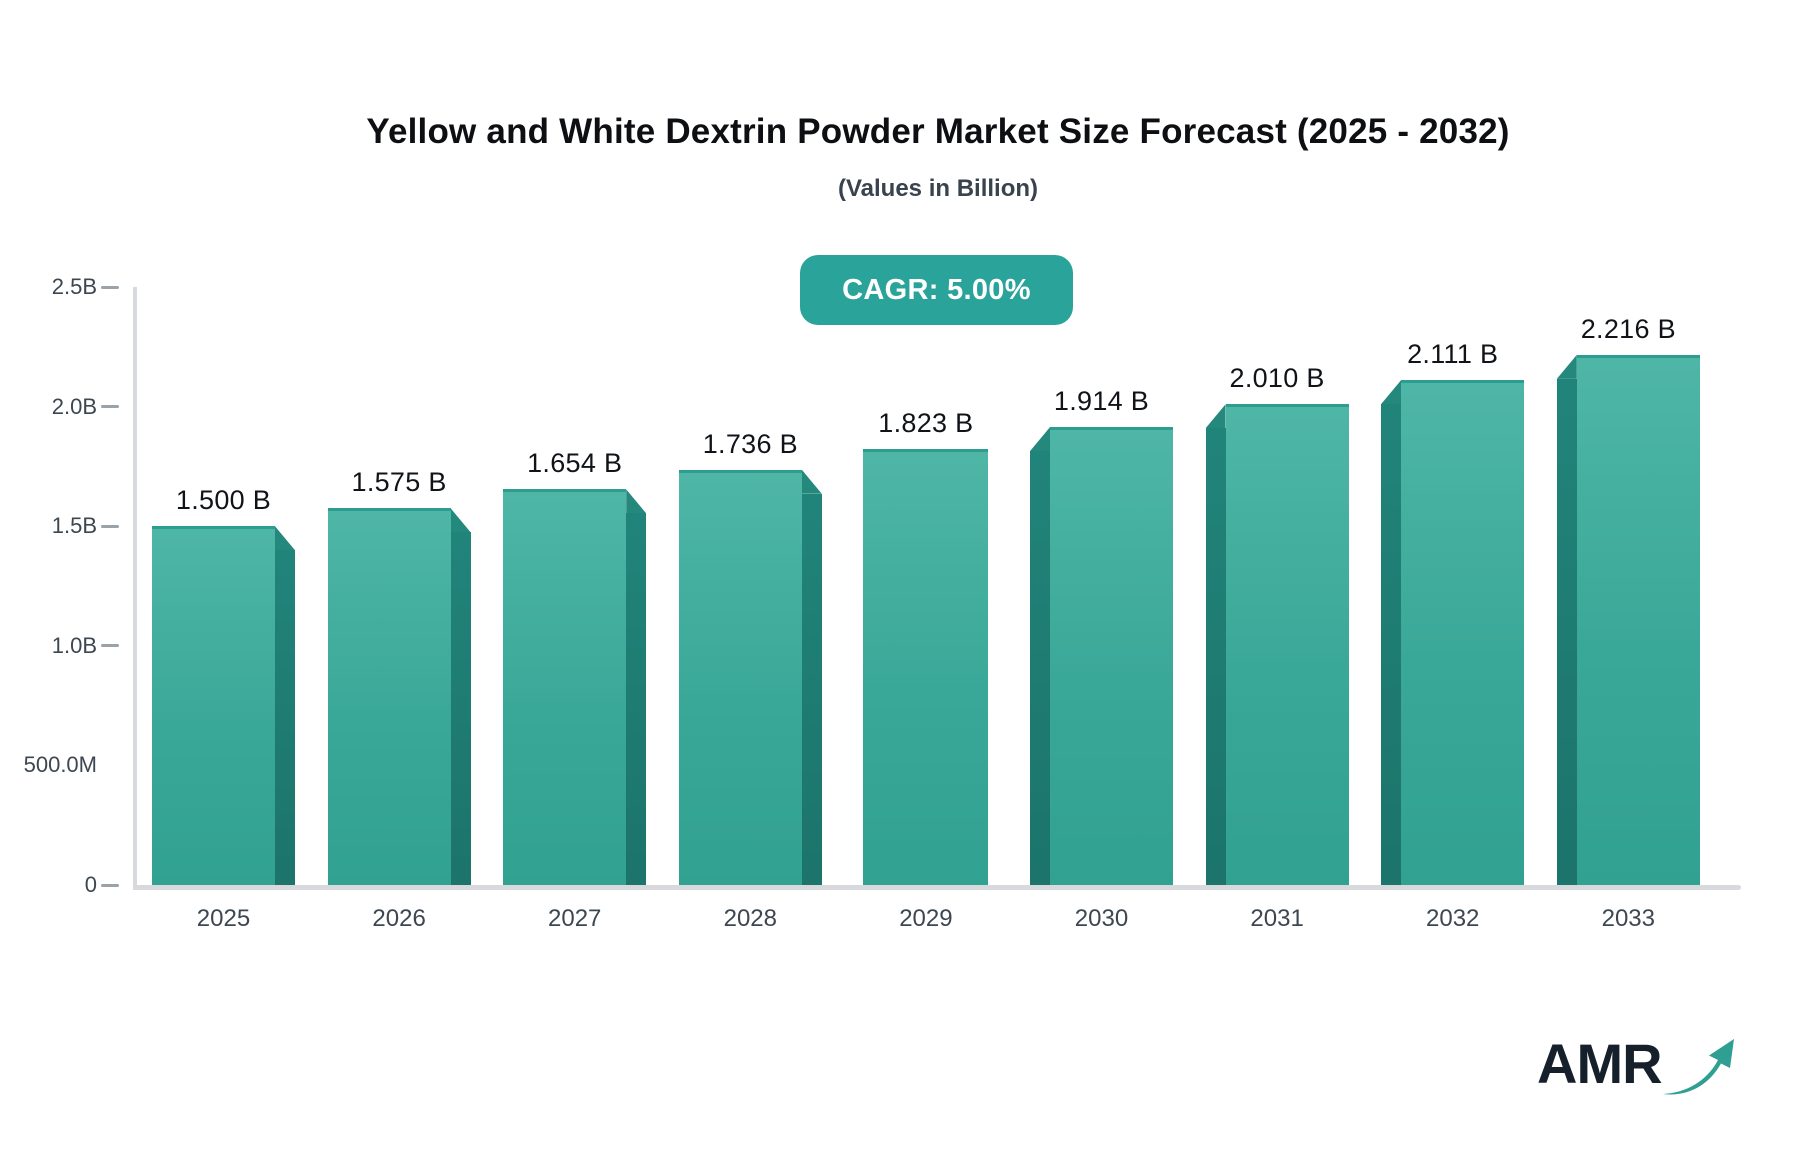 The image size is (1800, 1156). I want to click on bar-2027, so click(575, 687).